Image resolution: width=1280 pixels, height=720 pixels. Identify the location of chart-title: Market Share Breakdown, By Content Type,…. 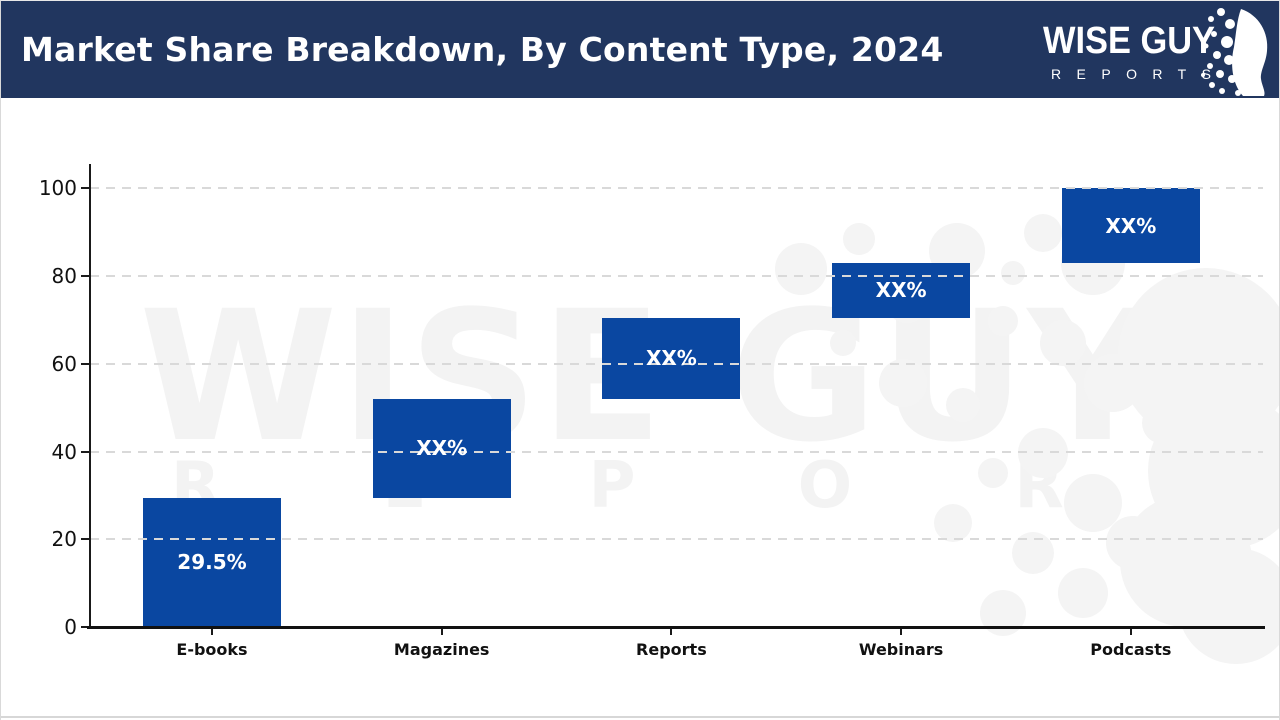
(482, 49).